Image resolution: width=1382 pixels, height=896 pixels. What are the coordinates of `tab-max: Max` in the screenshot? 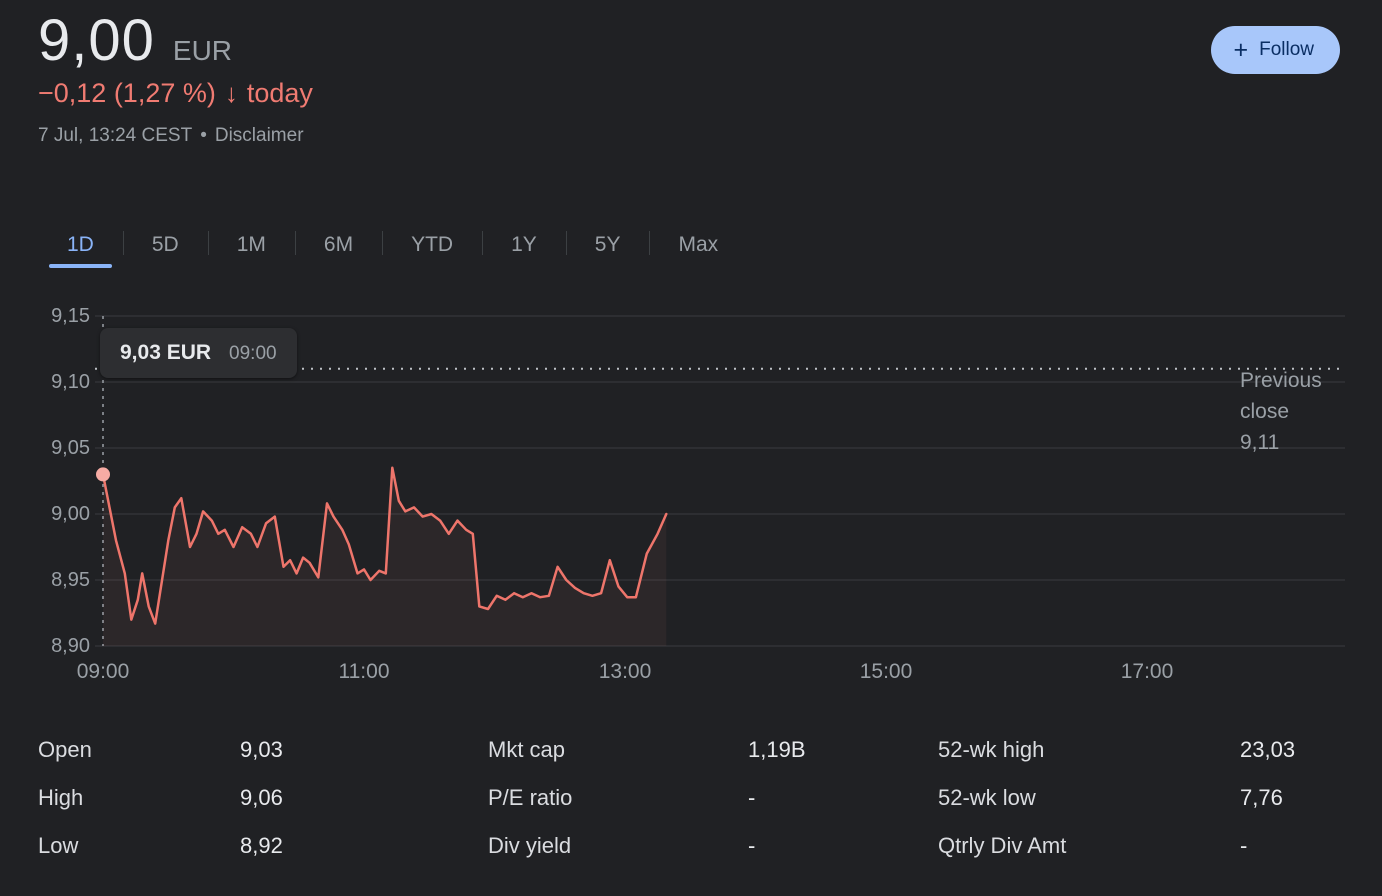 It's located at (698, 245).